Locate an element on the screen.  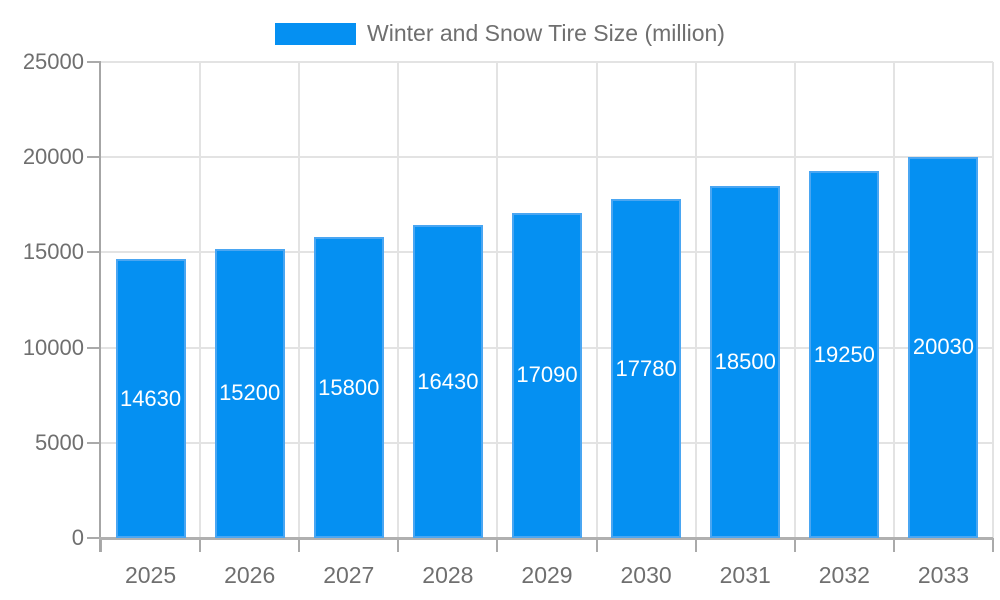
bar-value-label: 14630 is located at coordinates (150, 398).